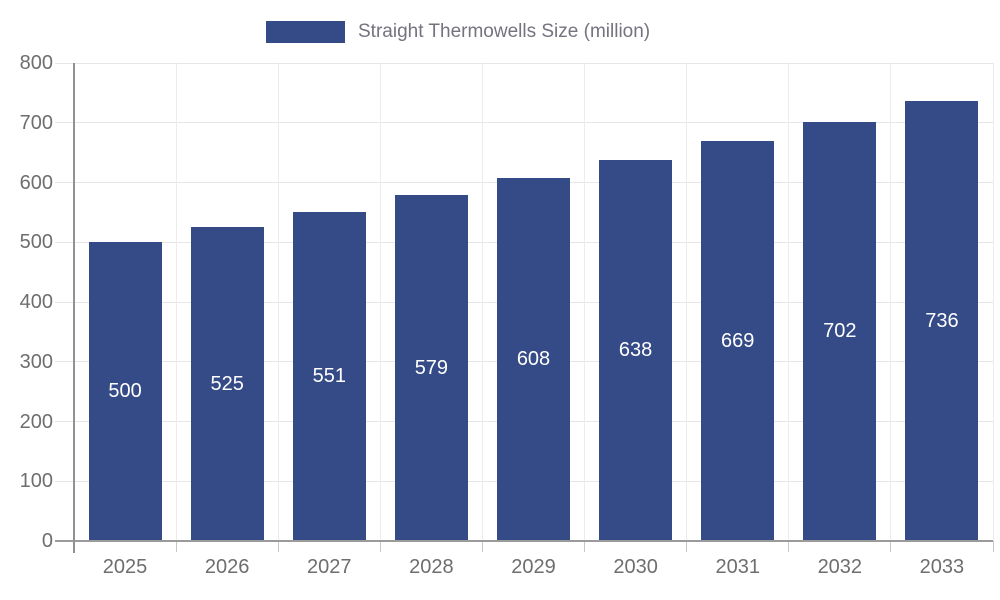 This screenshot has width=1000, height=600. I want to click on bar-2032: 702, so click(840, 331).